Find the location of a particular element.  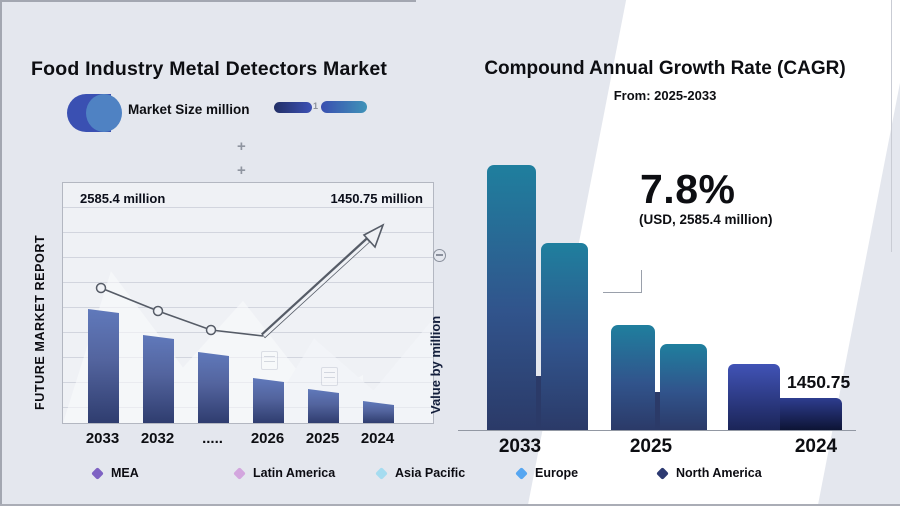

left-axis-label: 2025 is located at coordinates (322, 438).